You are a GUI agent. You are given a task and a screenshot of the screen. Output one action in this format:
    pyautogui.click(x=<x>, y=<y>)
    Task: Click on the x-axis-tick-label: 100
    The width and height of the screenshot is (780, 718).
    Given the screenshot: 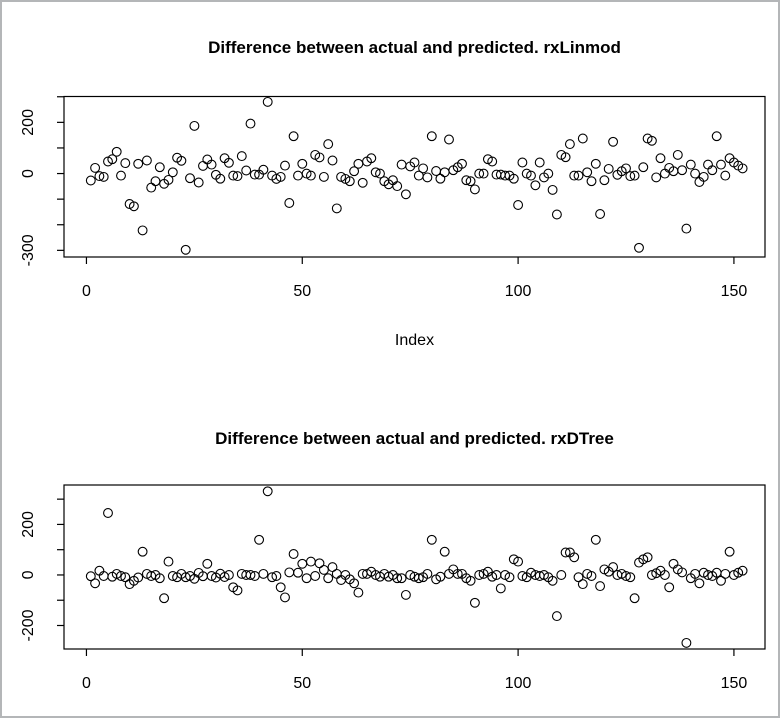 What is the action you would take?
    pyautogui.click(x=518, y=683)
    